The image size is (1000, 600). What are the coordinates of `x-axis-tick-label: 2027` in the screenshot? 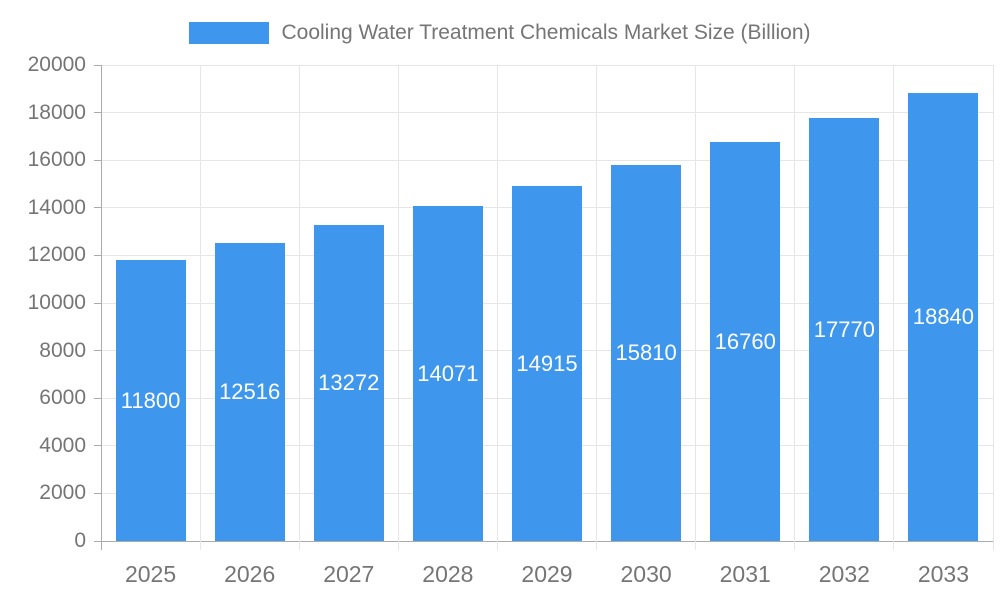 It's located at (349, 574).